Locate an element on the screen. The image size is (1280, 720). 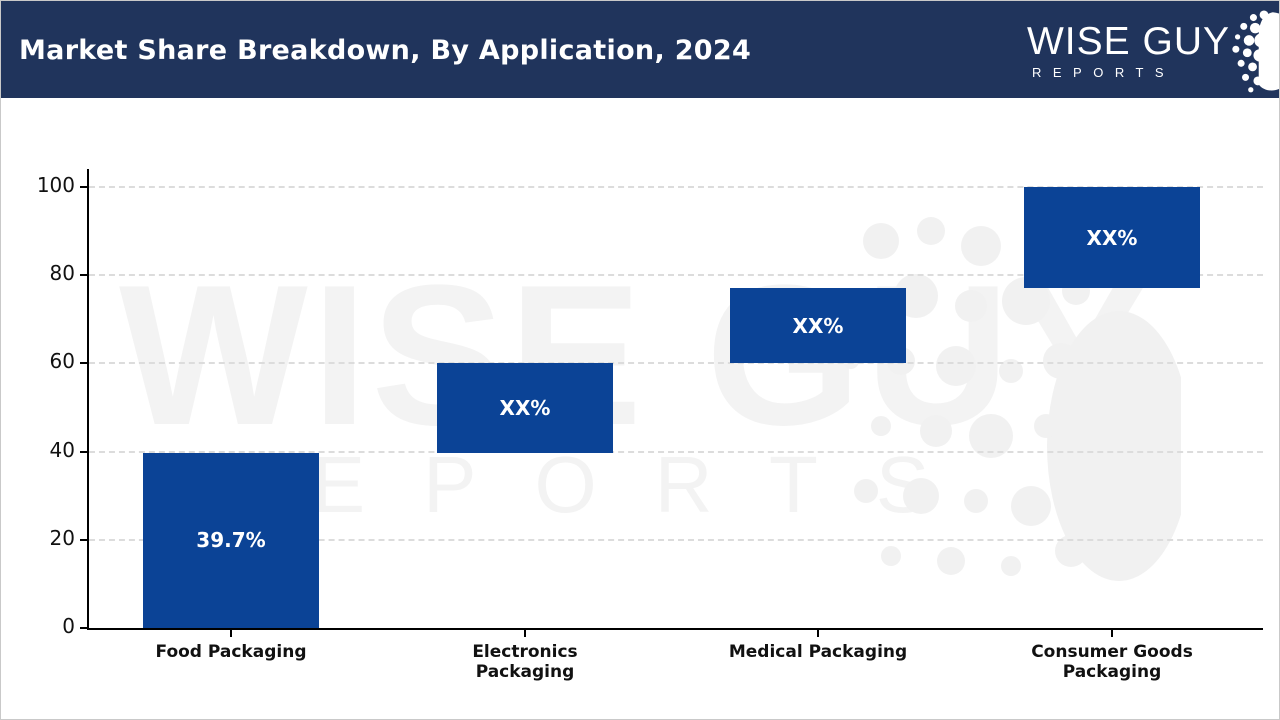
y-axis is located at coordinates (88, 399).